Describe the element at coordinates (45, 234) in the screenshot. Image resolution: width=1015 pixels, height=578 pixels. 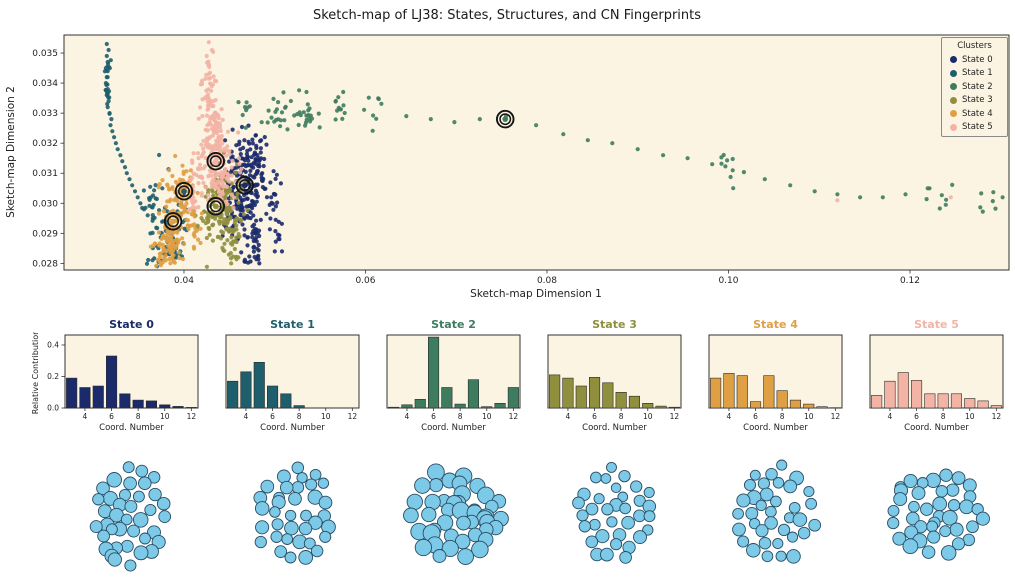
I see `y-tick-label: 0.029` at that location.